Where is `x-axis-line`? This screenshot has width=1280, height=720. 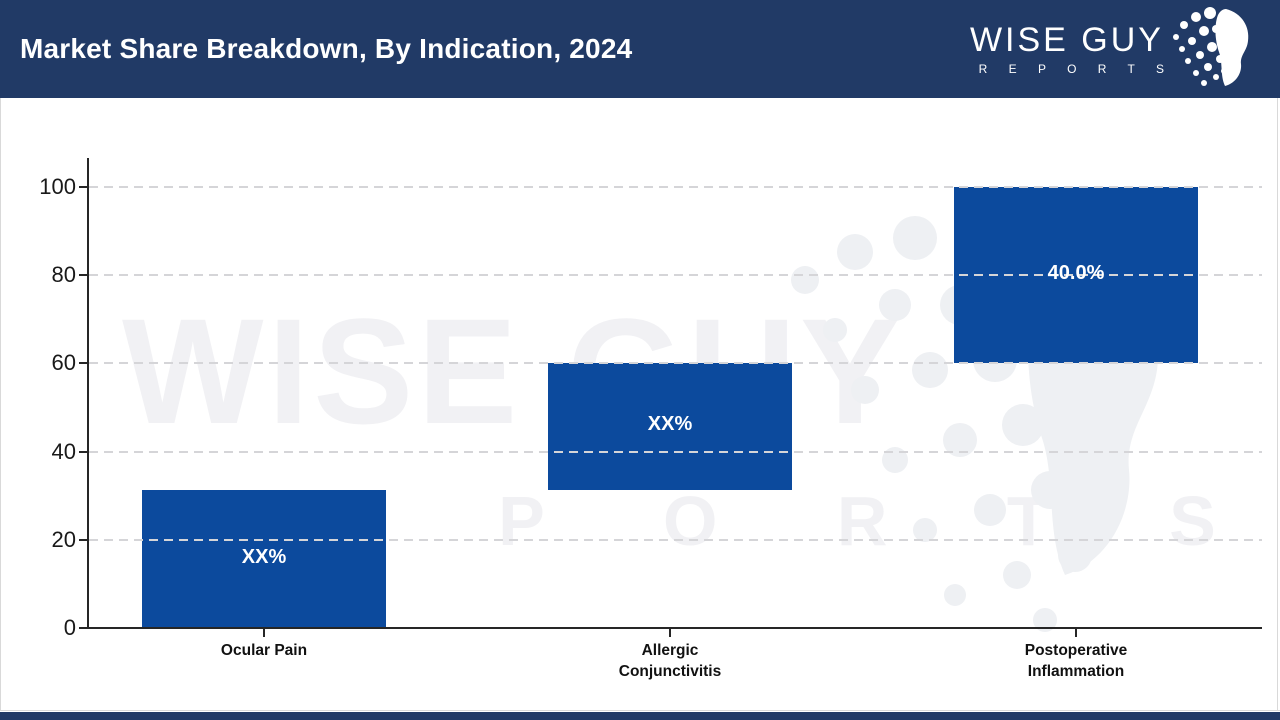
x-axis-line is located at coordinates (674, 628).